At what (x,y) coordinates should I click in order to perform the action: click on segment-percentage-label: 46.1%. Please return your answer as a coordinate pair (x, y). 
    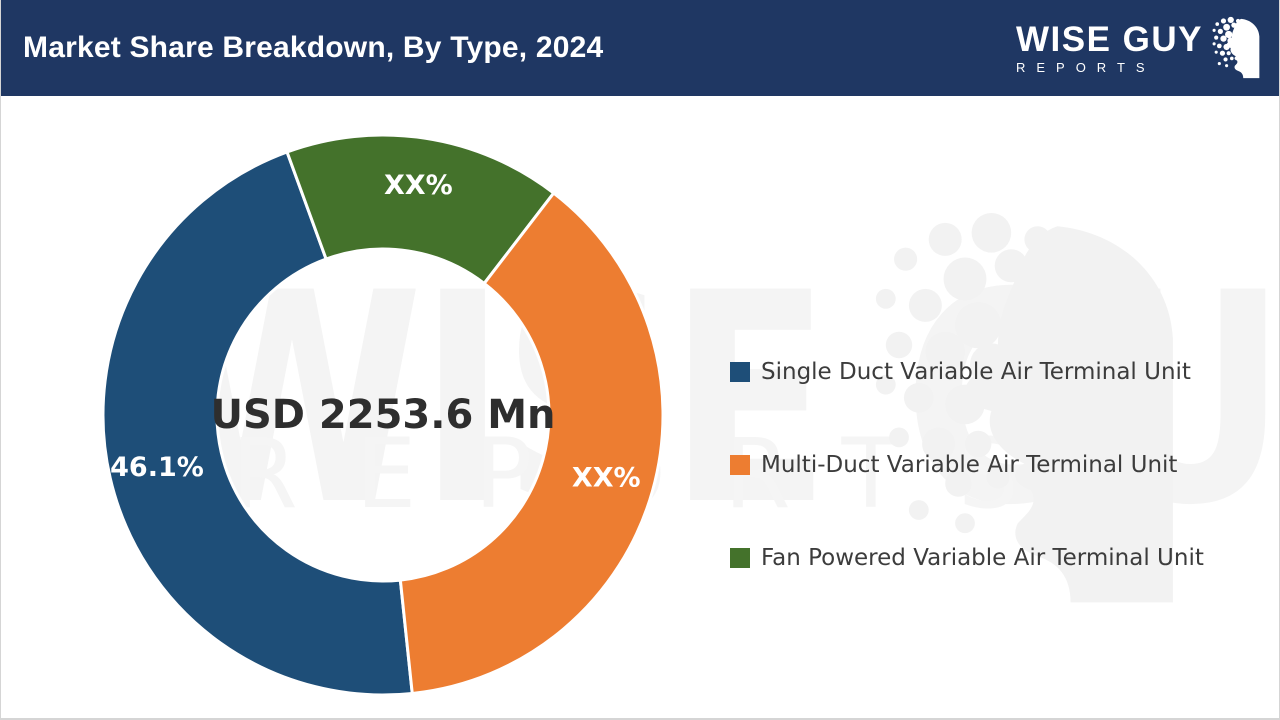
    Looking at the image, I should click on (157, 467).